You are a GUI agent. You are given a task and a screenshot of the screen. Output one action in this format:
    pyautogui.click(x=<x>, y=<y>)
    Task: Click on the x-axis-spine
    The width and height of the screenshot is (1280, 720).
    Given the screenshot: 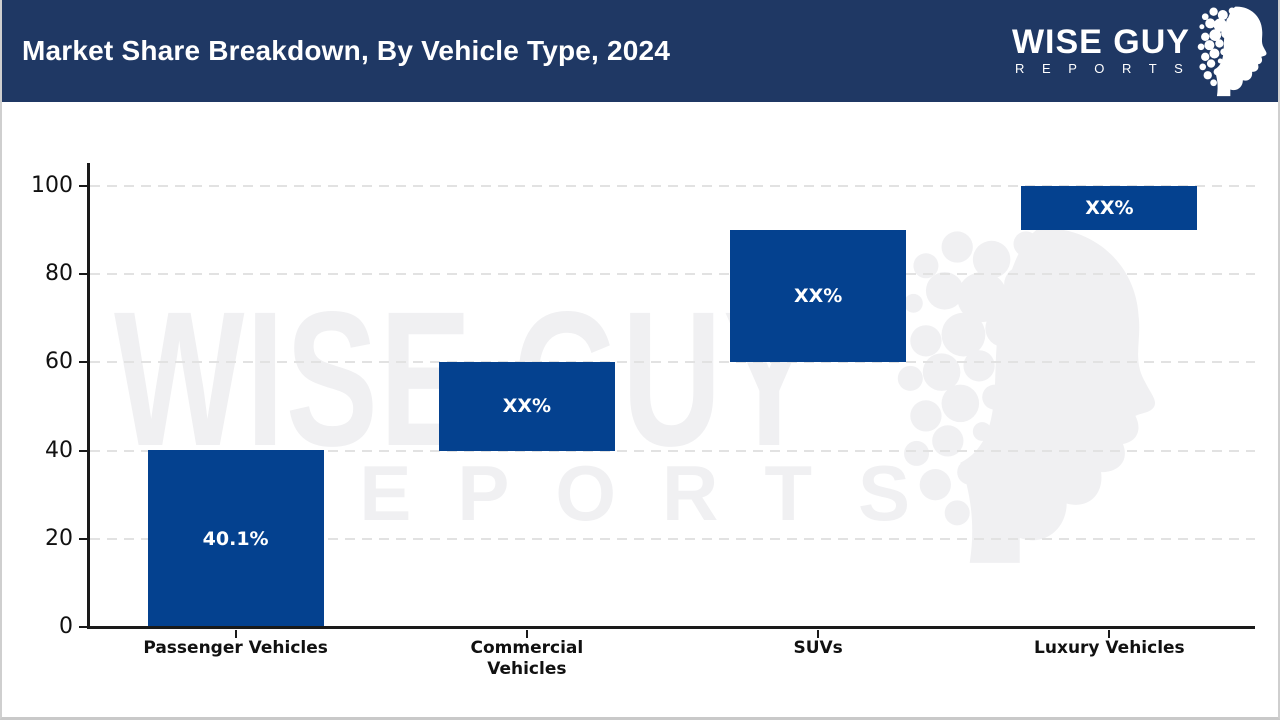 What is the action you would take?
    pyautogui.click(x=671, y=627)
    